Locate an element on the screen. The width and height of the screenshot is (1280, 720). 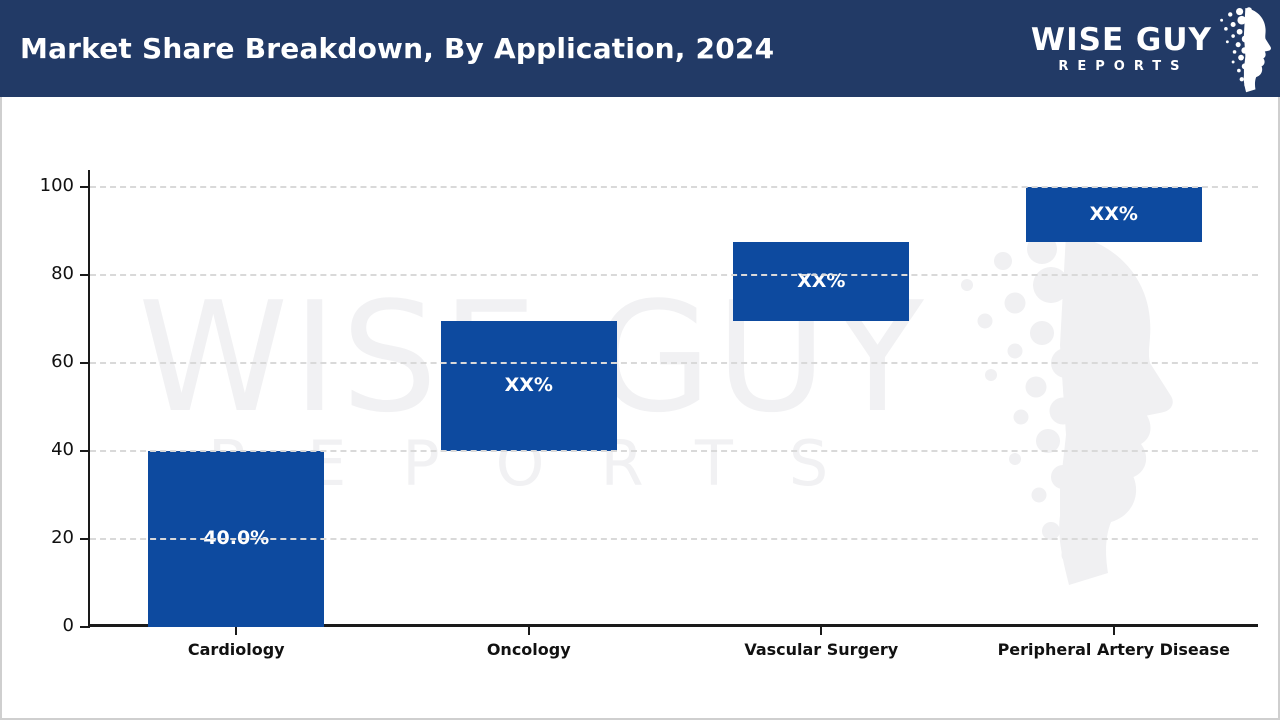
y-axis-tick-label: 80 is located at coordinates (62, 273).